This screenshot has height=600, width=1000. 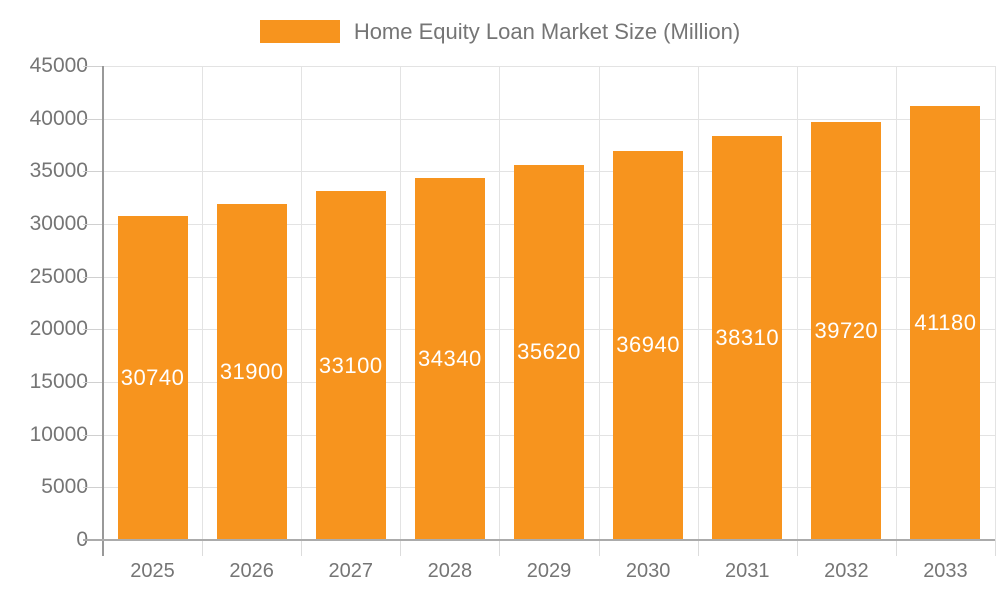 What do you see at coordinates (299, 31) in the screenshot?
I see `legend-swatch` at bounding box center [299, 31].